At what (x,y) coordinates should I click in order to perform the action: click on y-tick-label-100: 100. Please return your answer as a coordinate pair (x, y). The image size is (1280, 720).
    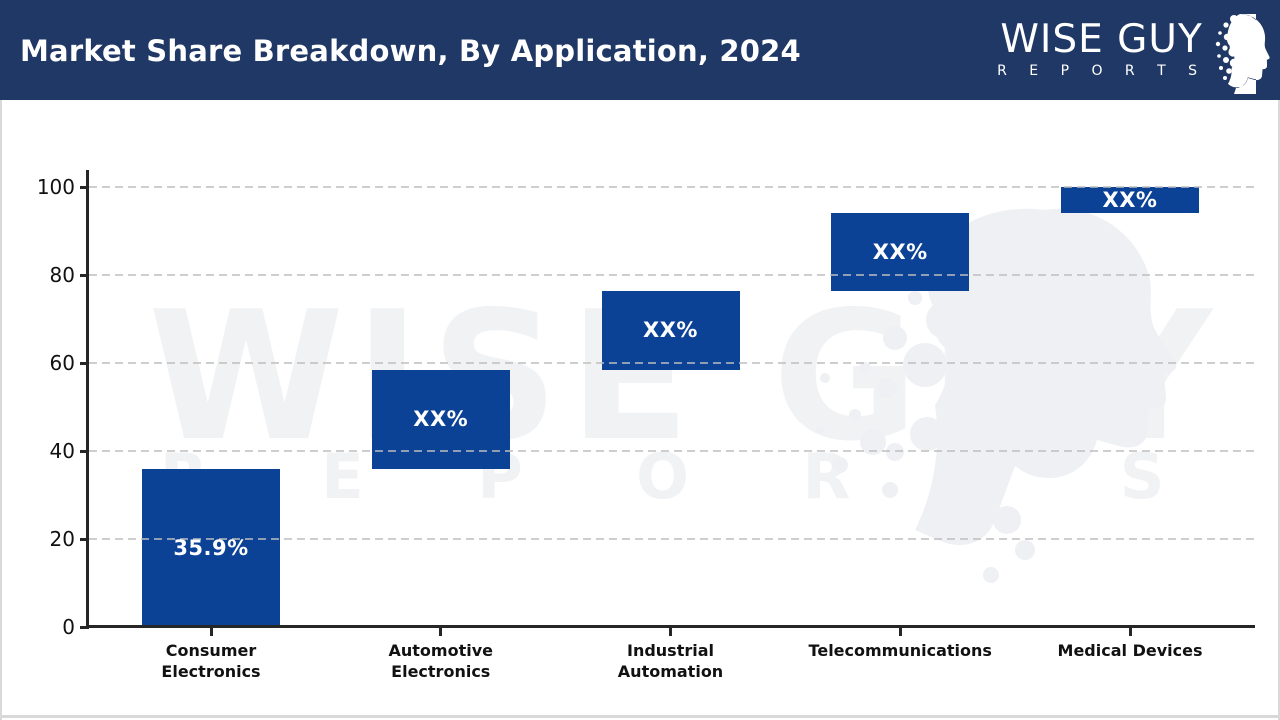
    Looking at the image, I should click on (55, 187).